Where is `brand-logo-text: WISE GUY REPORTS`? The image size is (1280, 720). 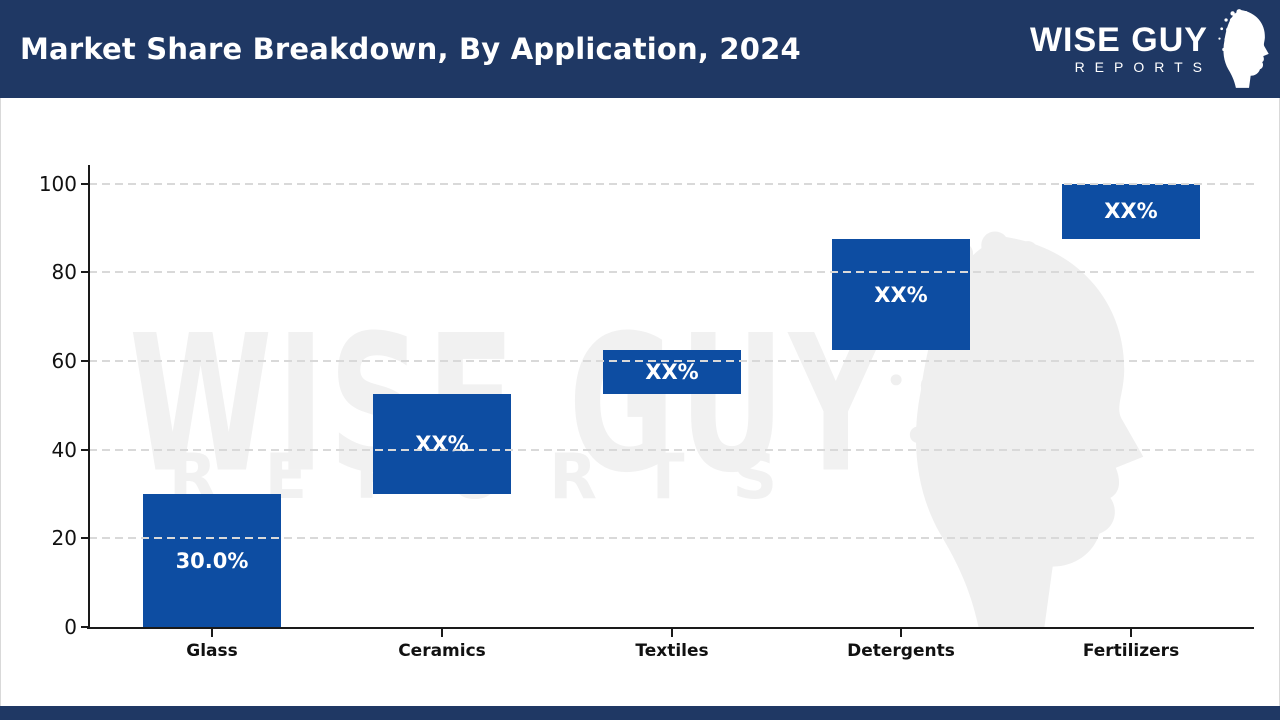
brand-logo-text: WISE GUY REPORTS is located at coordinates (1118, 47).